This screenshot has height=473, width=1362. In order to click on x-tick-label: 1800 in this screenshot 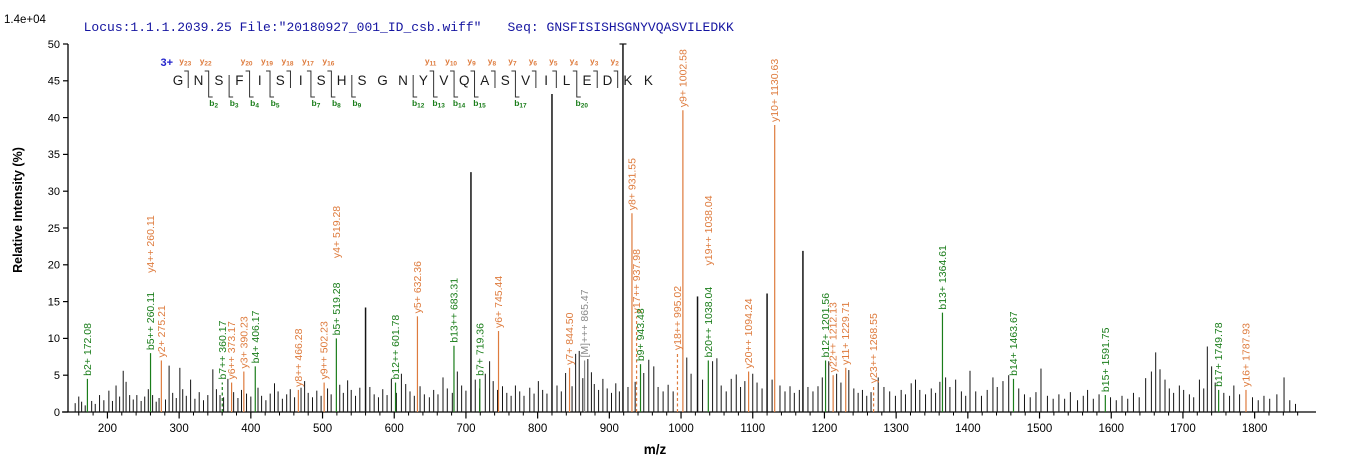, I will do `click(1255, 429)`.